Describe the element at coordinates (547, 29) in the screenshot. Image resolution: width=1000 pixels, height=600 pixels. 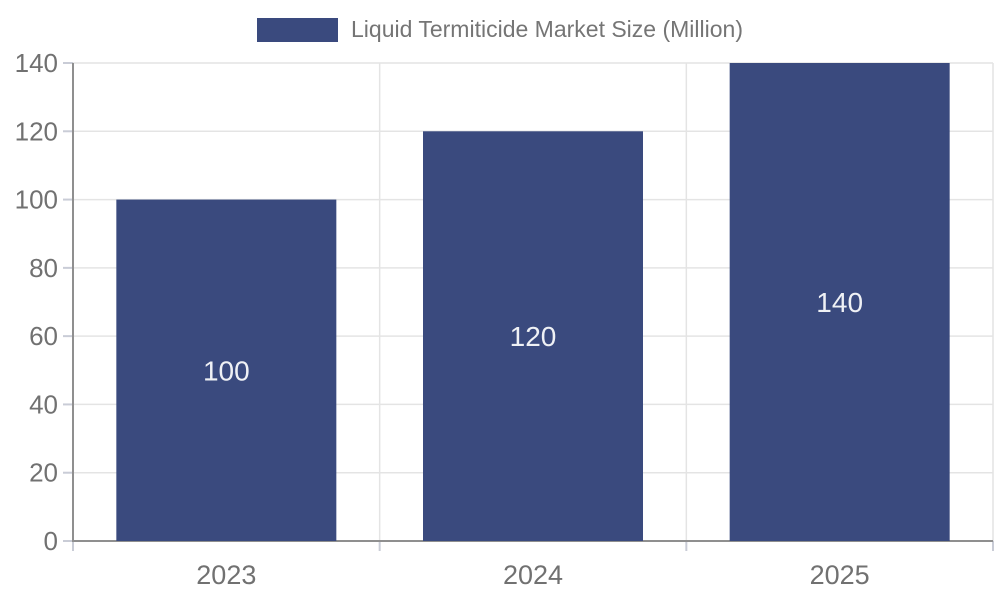
I see `legend-label: Liquid Termiticide Market Size (Million)` at that location.